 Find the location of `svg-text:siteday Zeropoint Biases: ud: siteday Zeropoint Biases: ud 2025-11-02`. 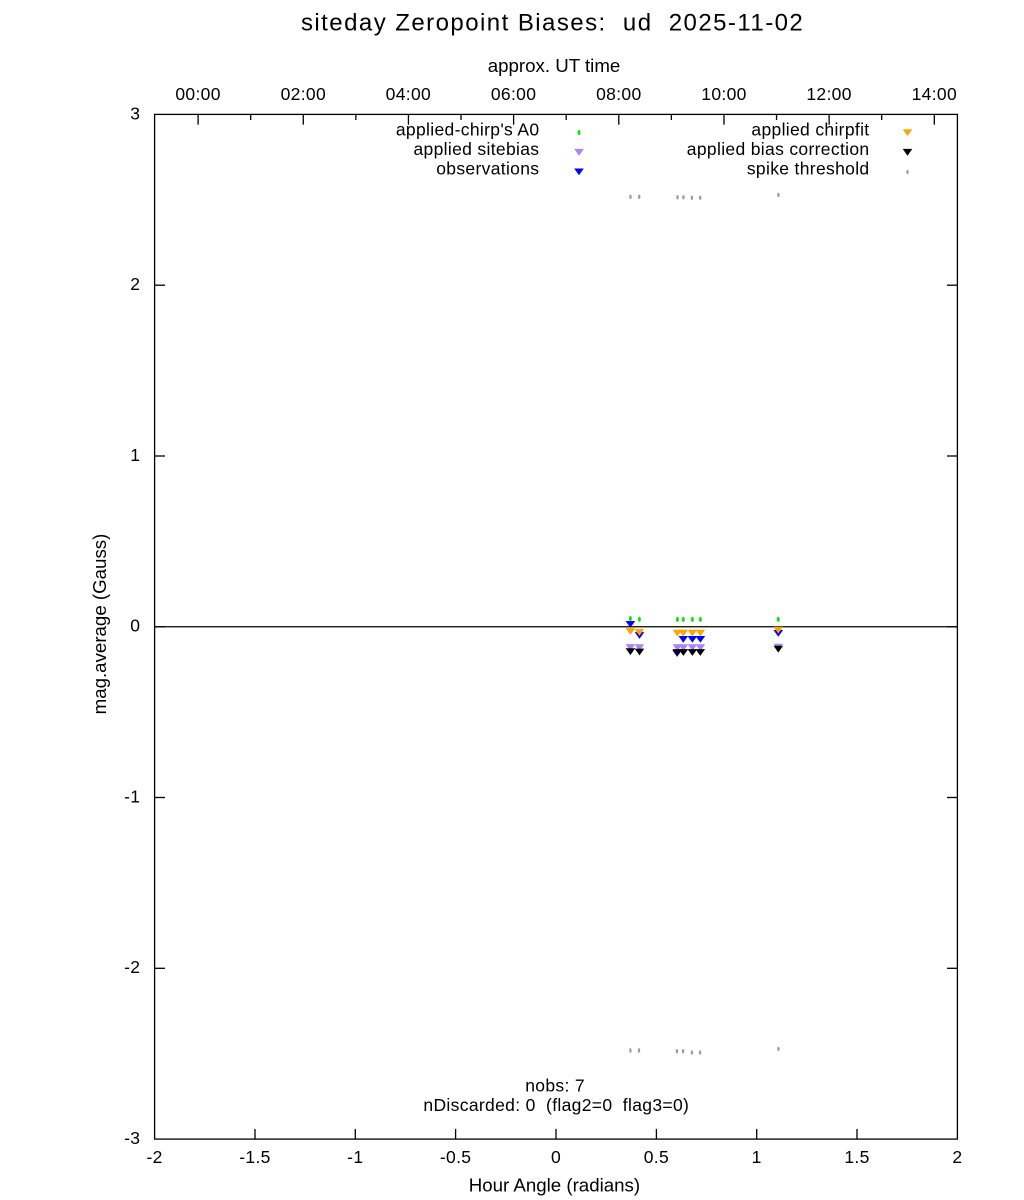

svg-text:siteday Zeropoint Biases: ud: siteday Zeropoint Biases: ud 2025-11-02 is located at coordinates (552, 22).